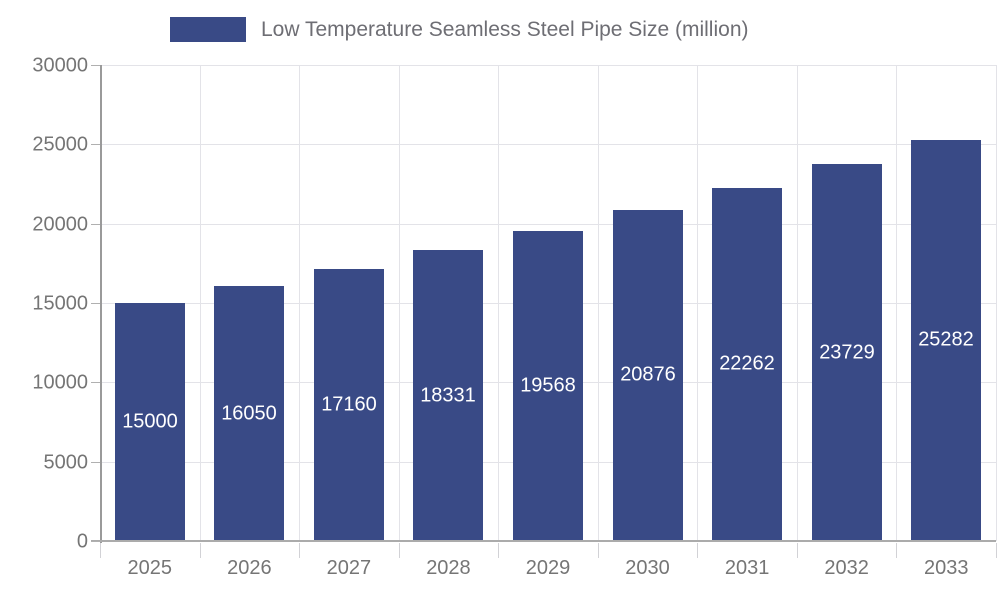  I want to click on x-tick-label: 2029, so click(548, 568).